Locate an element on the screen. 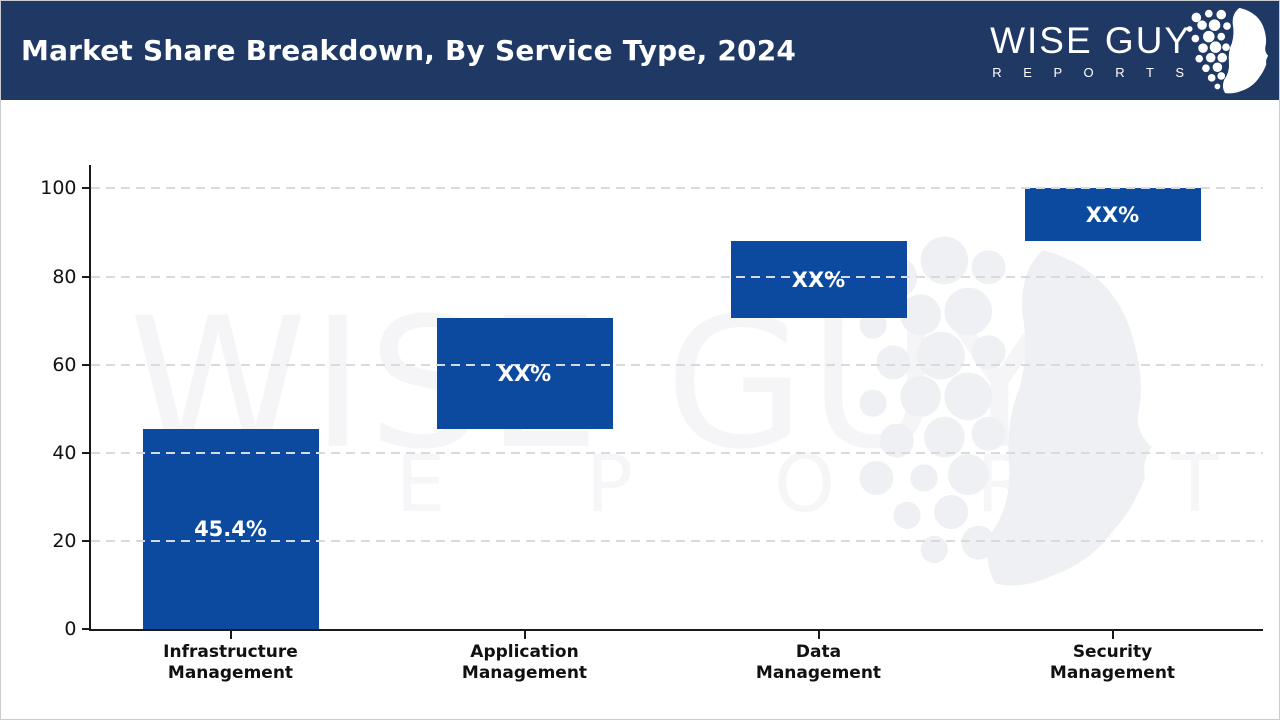 This screenshot has width=1280, height=720. brand-wordmark: WISE GUY R E P O R T S is located at coordinates (1090, 51).